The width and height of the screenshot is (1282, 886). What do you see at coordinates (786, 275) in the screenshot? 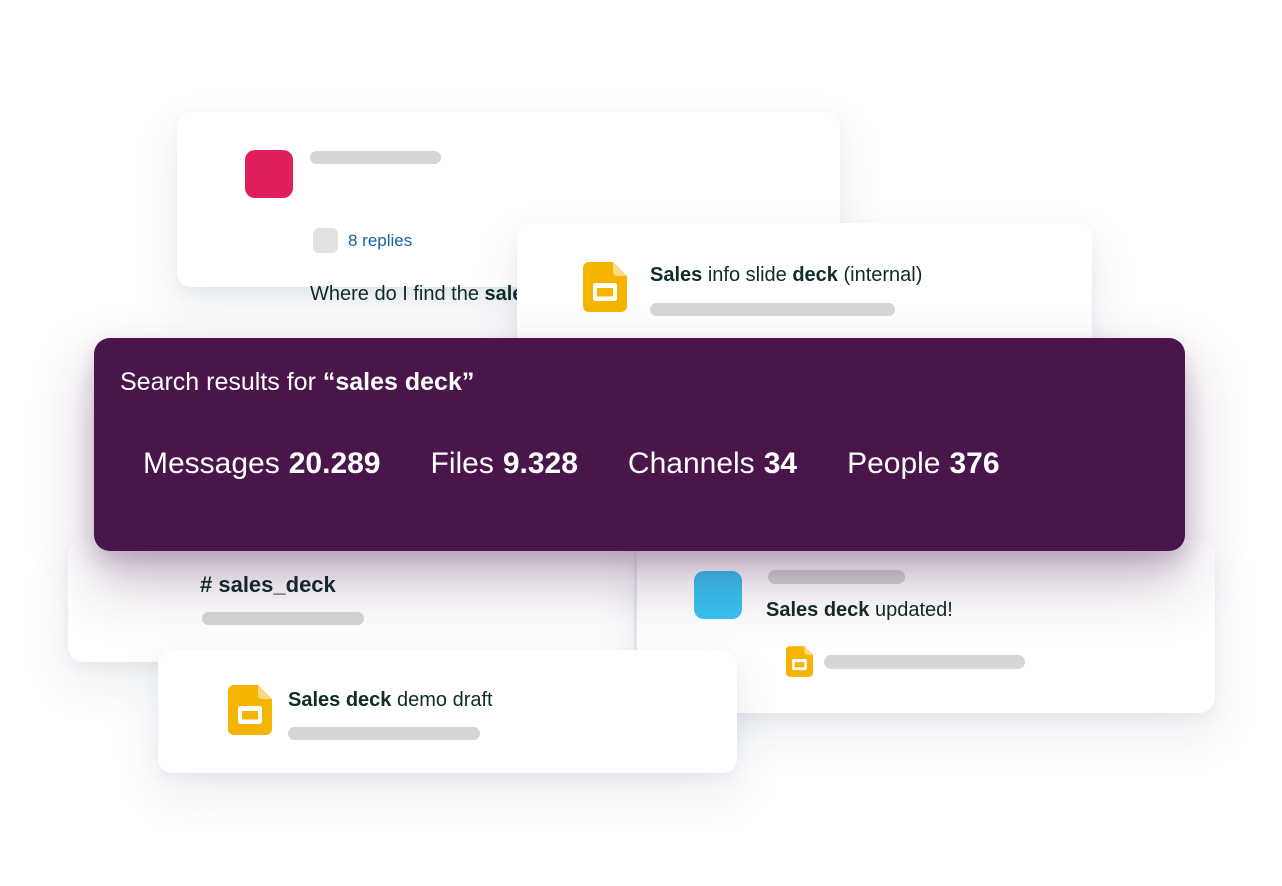
I see `file-title: Sales info slide deck (internal)` at bounding box center [786, 275].